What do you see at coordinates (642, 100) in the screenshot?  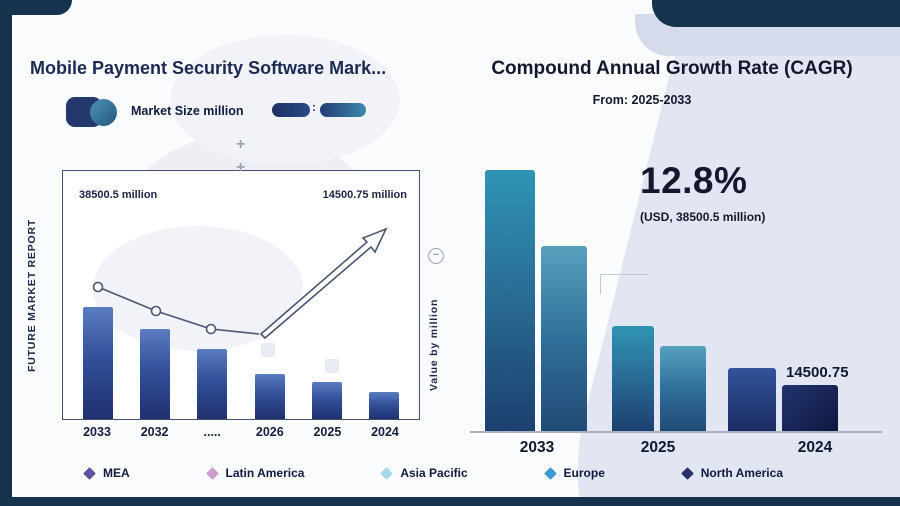 I see `cagr-subtitle: From: 2025-2033` at bounding box center [642, 100].